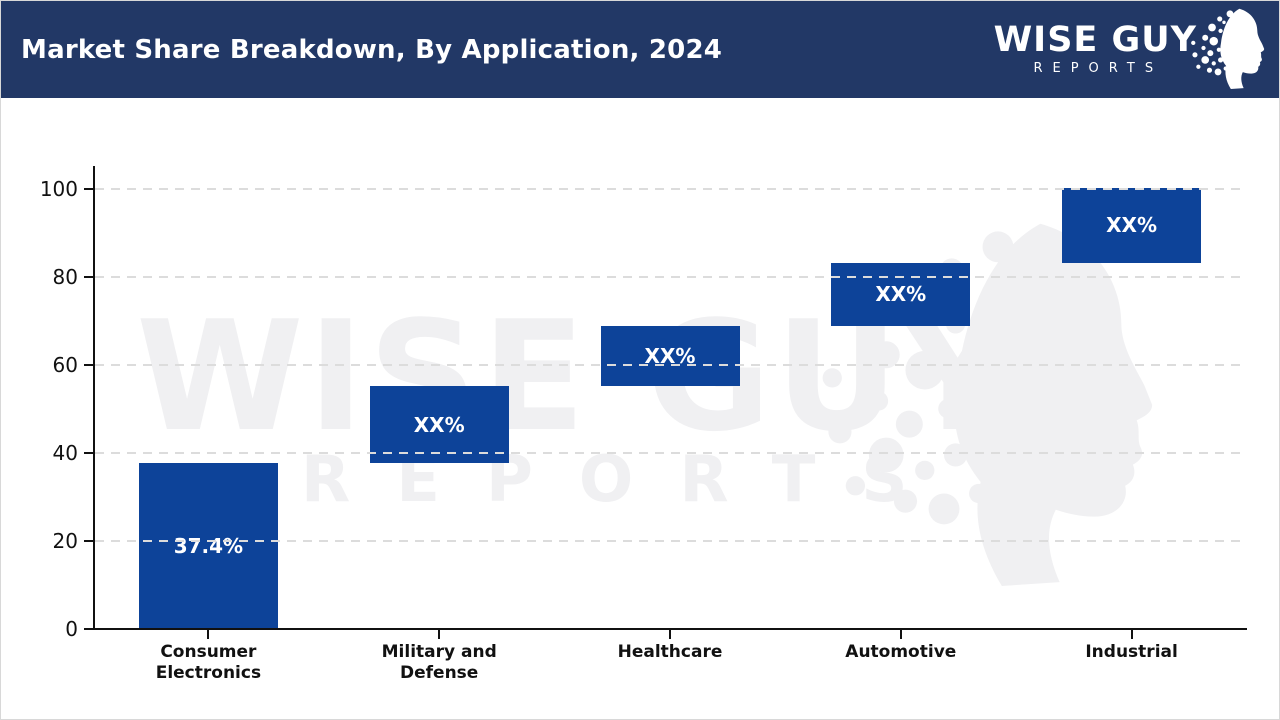  I want to click on bar-5: XX%, so click(1132, 225).